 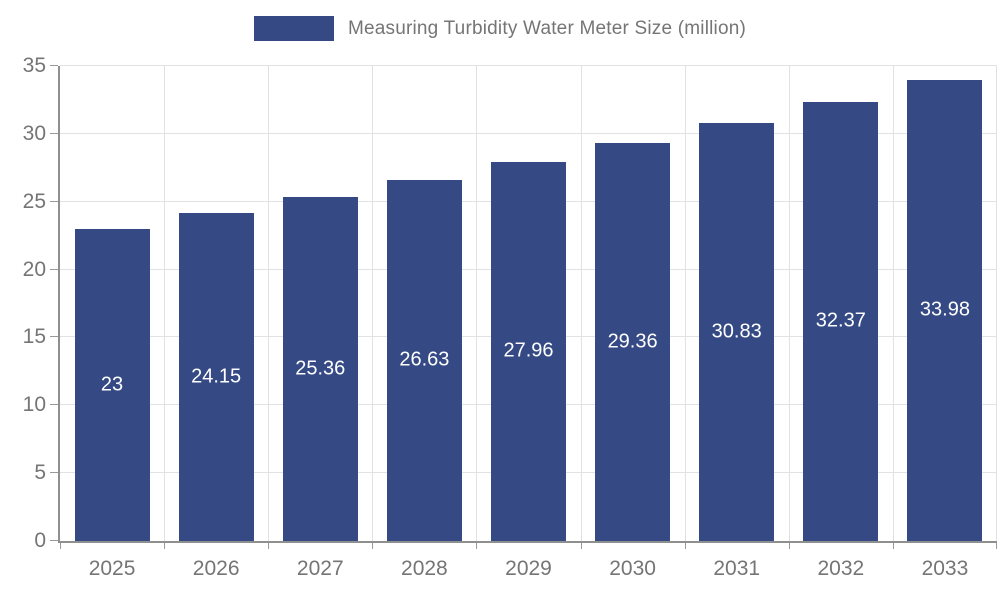 What do you see at coordinates (34, 405) in the screenshot?
I see `y-axis-label: 10` at bounding box center [34, 405].